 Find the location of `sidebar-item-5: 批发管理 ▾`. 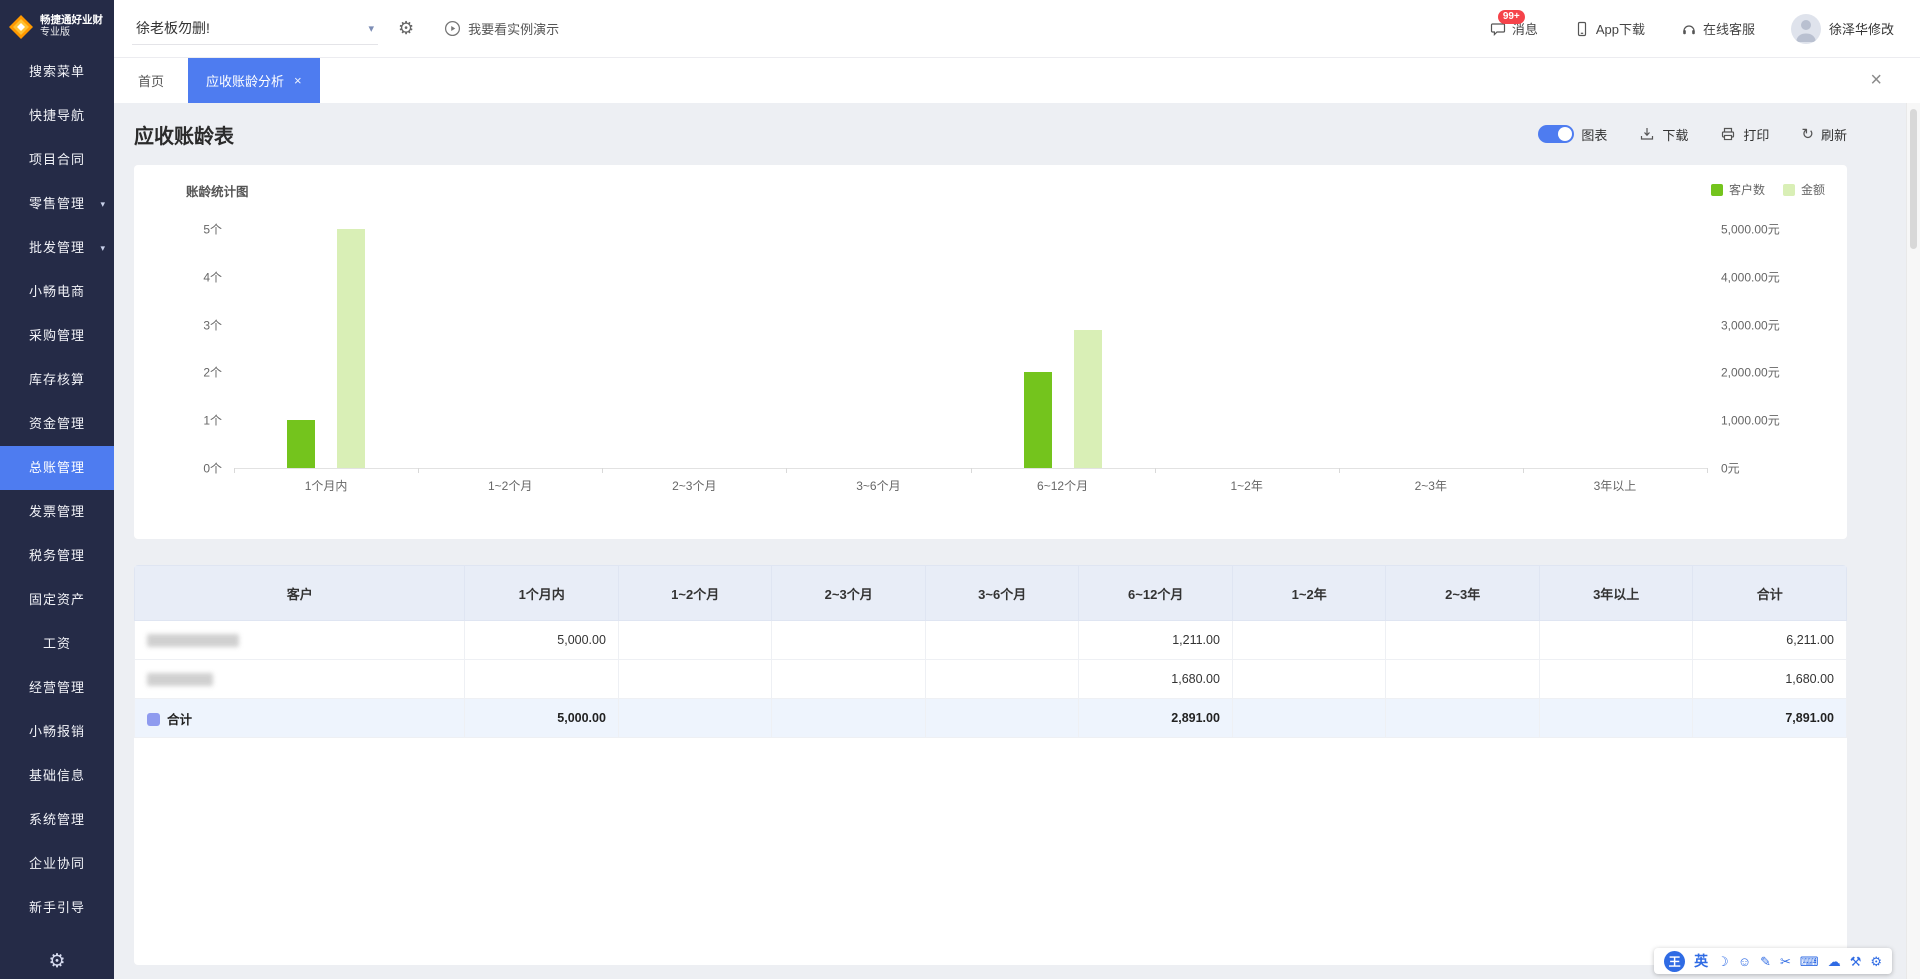

sidebar-item-5: 批发管理 ▾ is located at coordinates (57, 248).